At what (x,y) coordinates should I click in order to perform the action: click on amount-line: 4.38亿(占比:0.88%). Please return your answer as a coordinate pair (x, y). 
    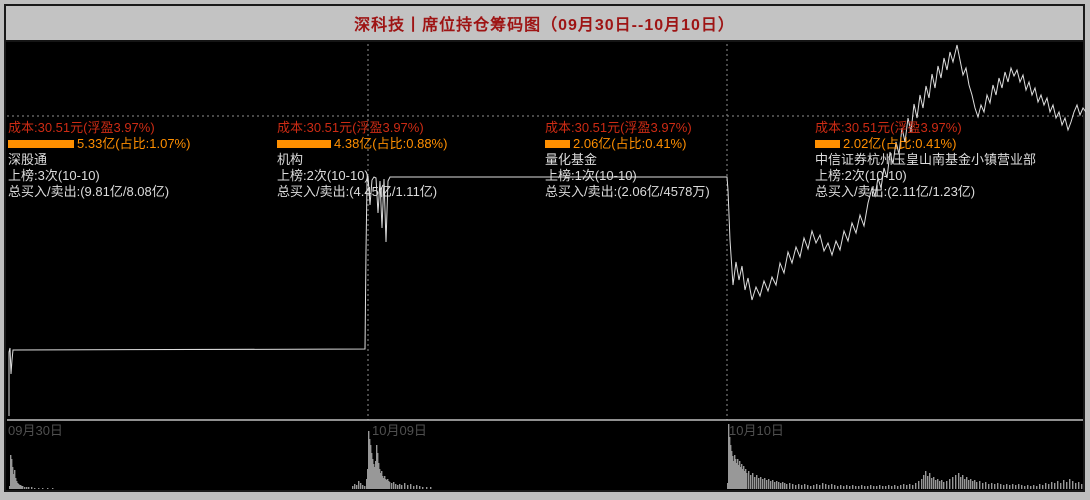
    Looking at the image, I should click on (362, 144).